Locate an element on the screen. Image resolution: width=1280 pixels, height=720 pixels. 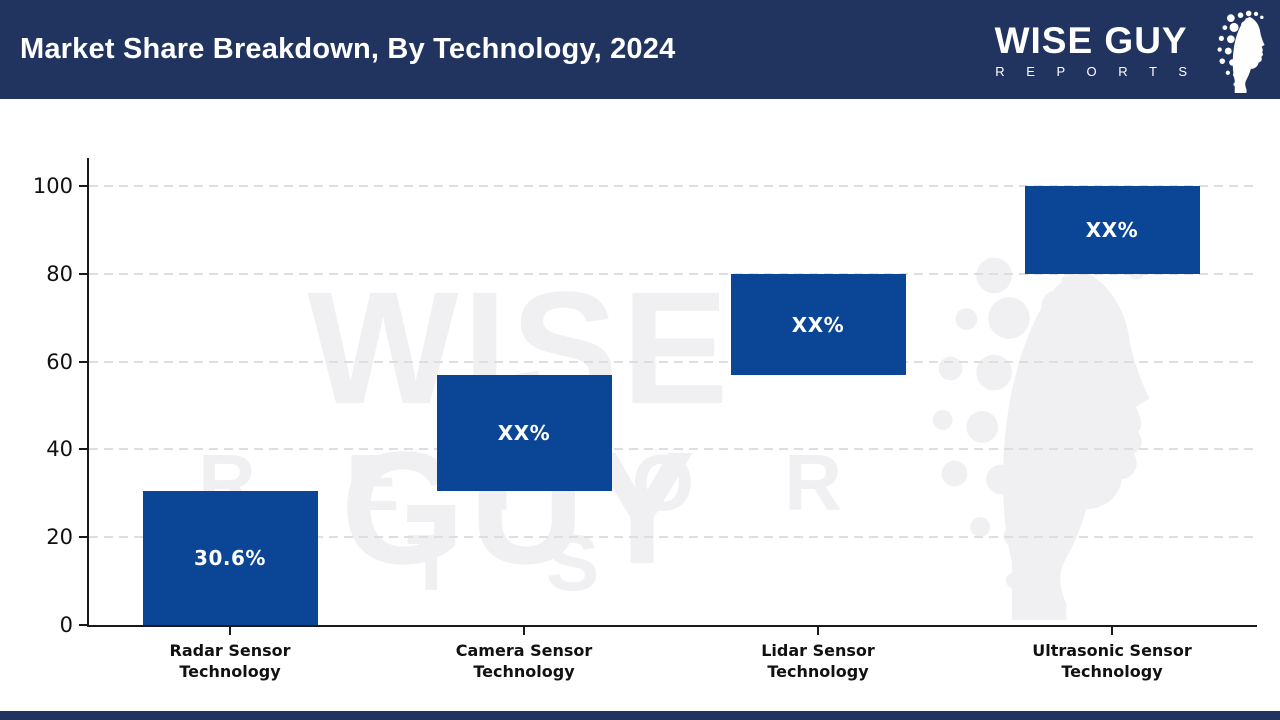
x-category-label-2: Lidar Sensor Technology is located at coordinates (818, 661).